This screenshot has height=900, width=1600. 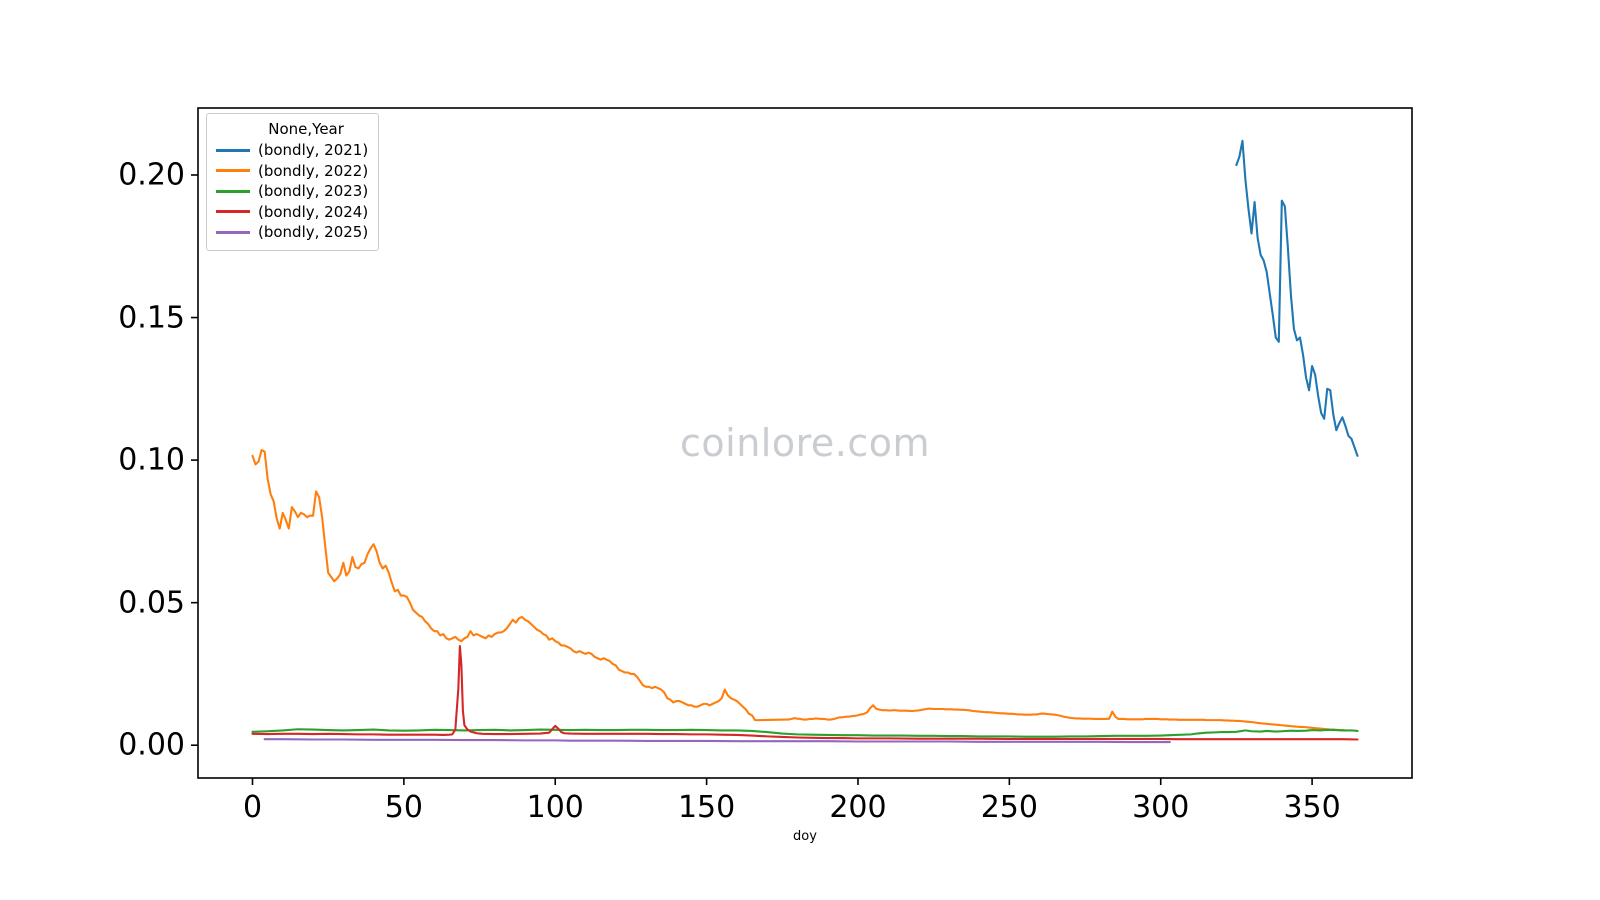 I want to click on y-tick-label: 0.05, so click(x=151, y=603).